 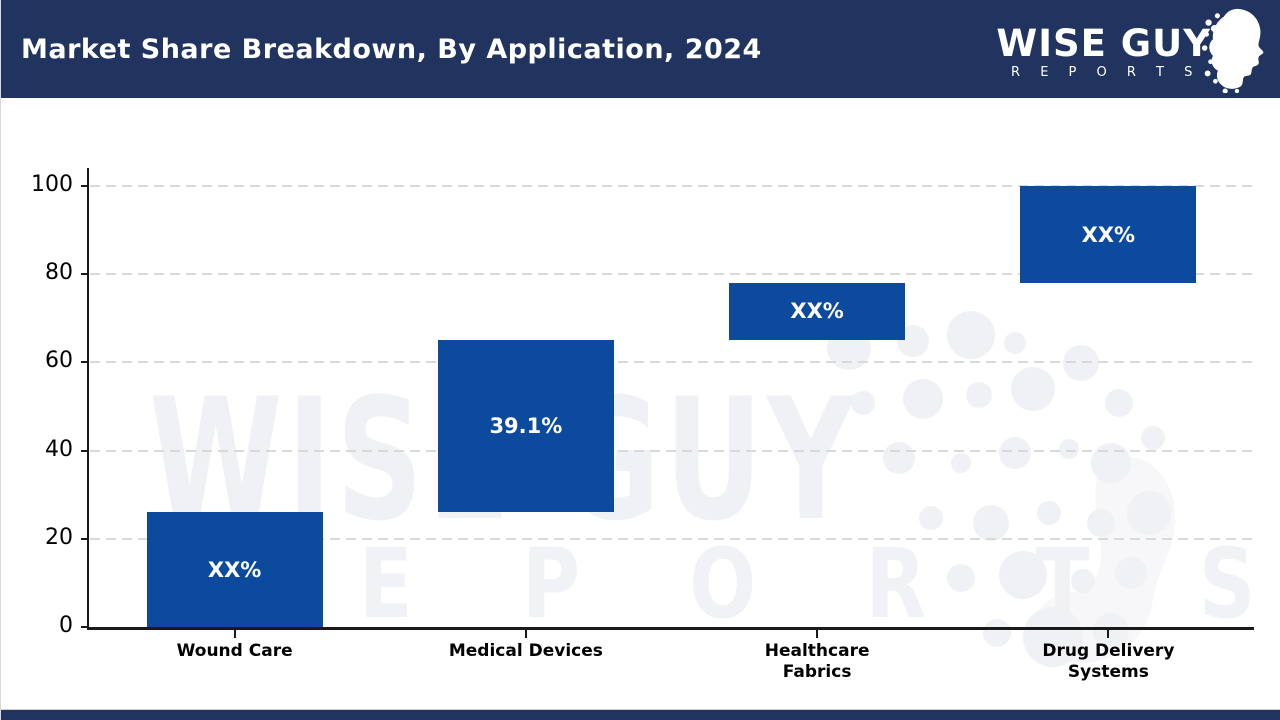 I want to click on y-tick-label-0: 0, so click(x=66, y=625).